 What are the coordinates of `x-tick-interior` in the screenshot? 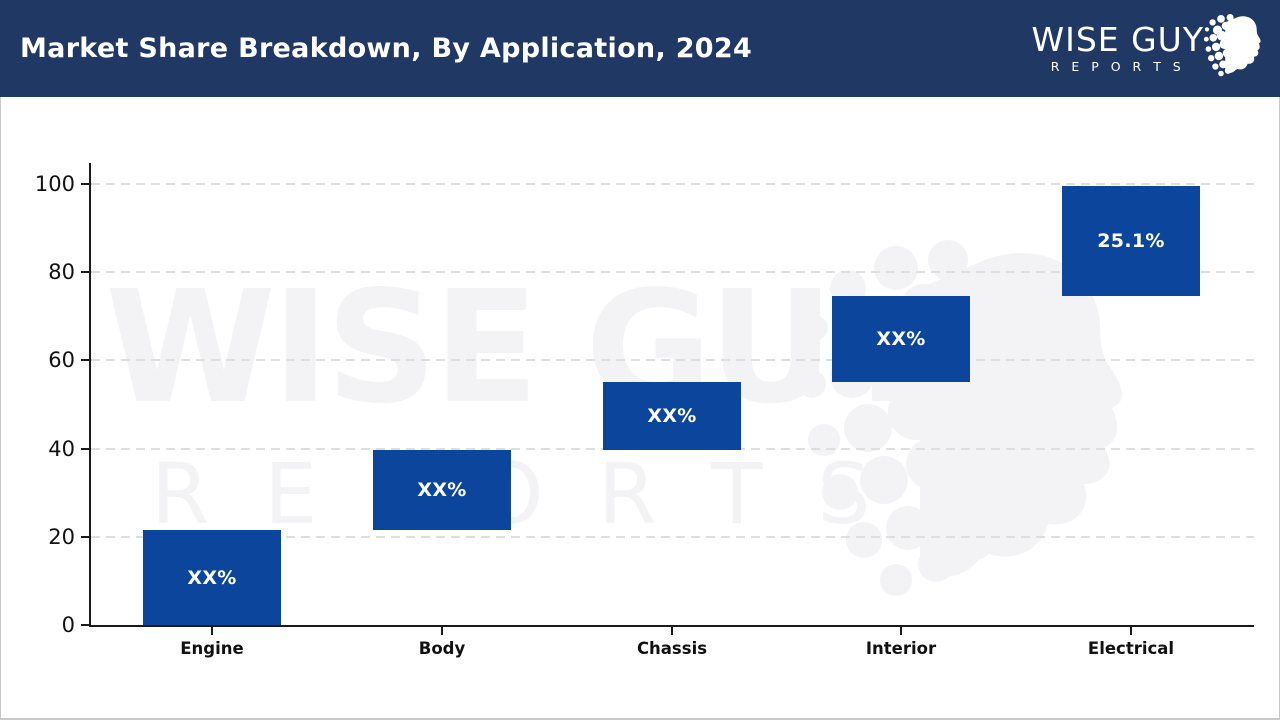 It's located at (901, 631).